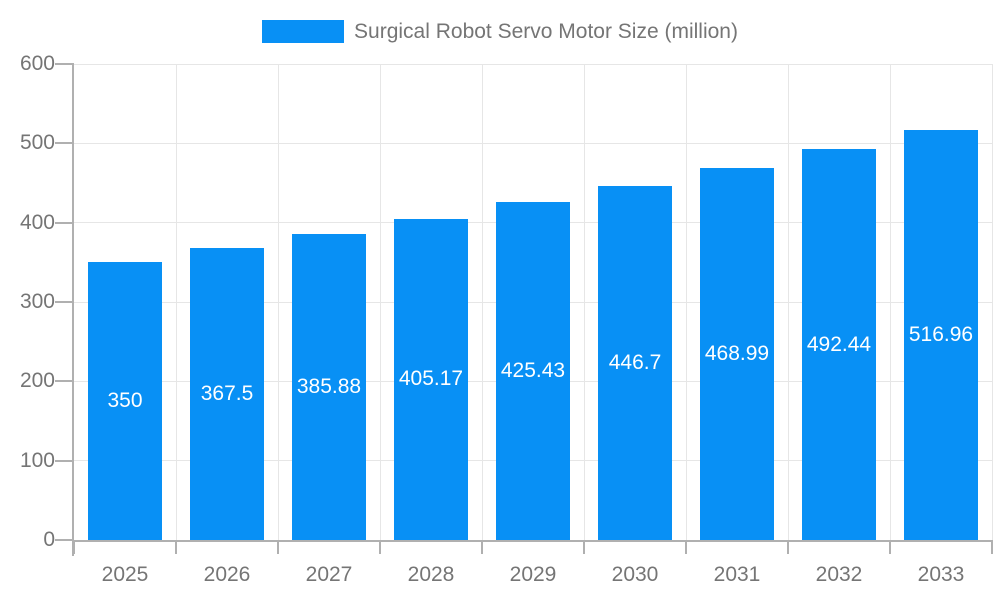 This screenshot has height=600, width=1000. I want to click on bar-2027, so click(329, 386).